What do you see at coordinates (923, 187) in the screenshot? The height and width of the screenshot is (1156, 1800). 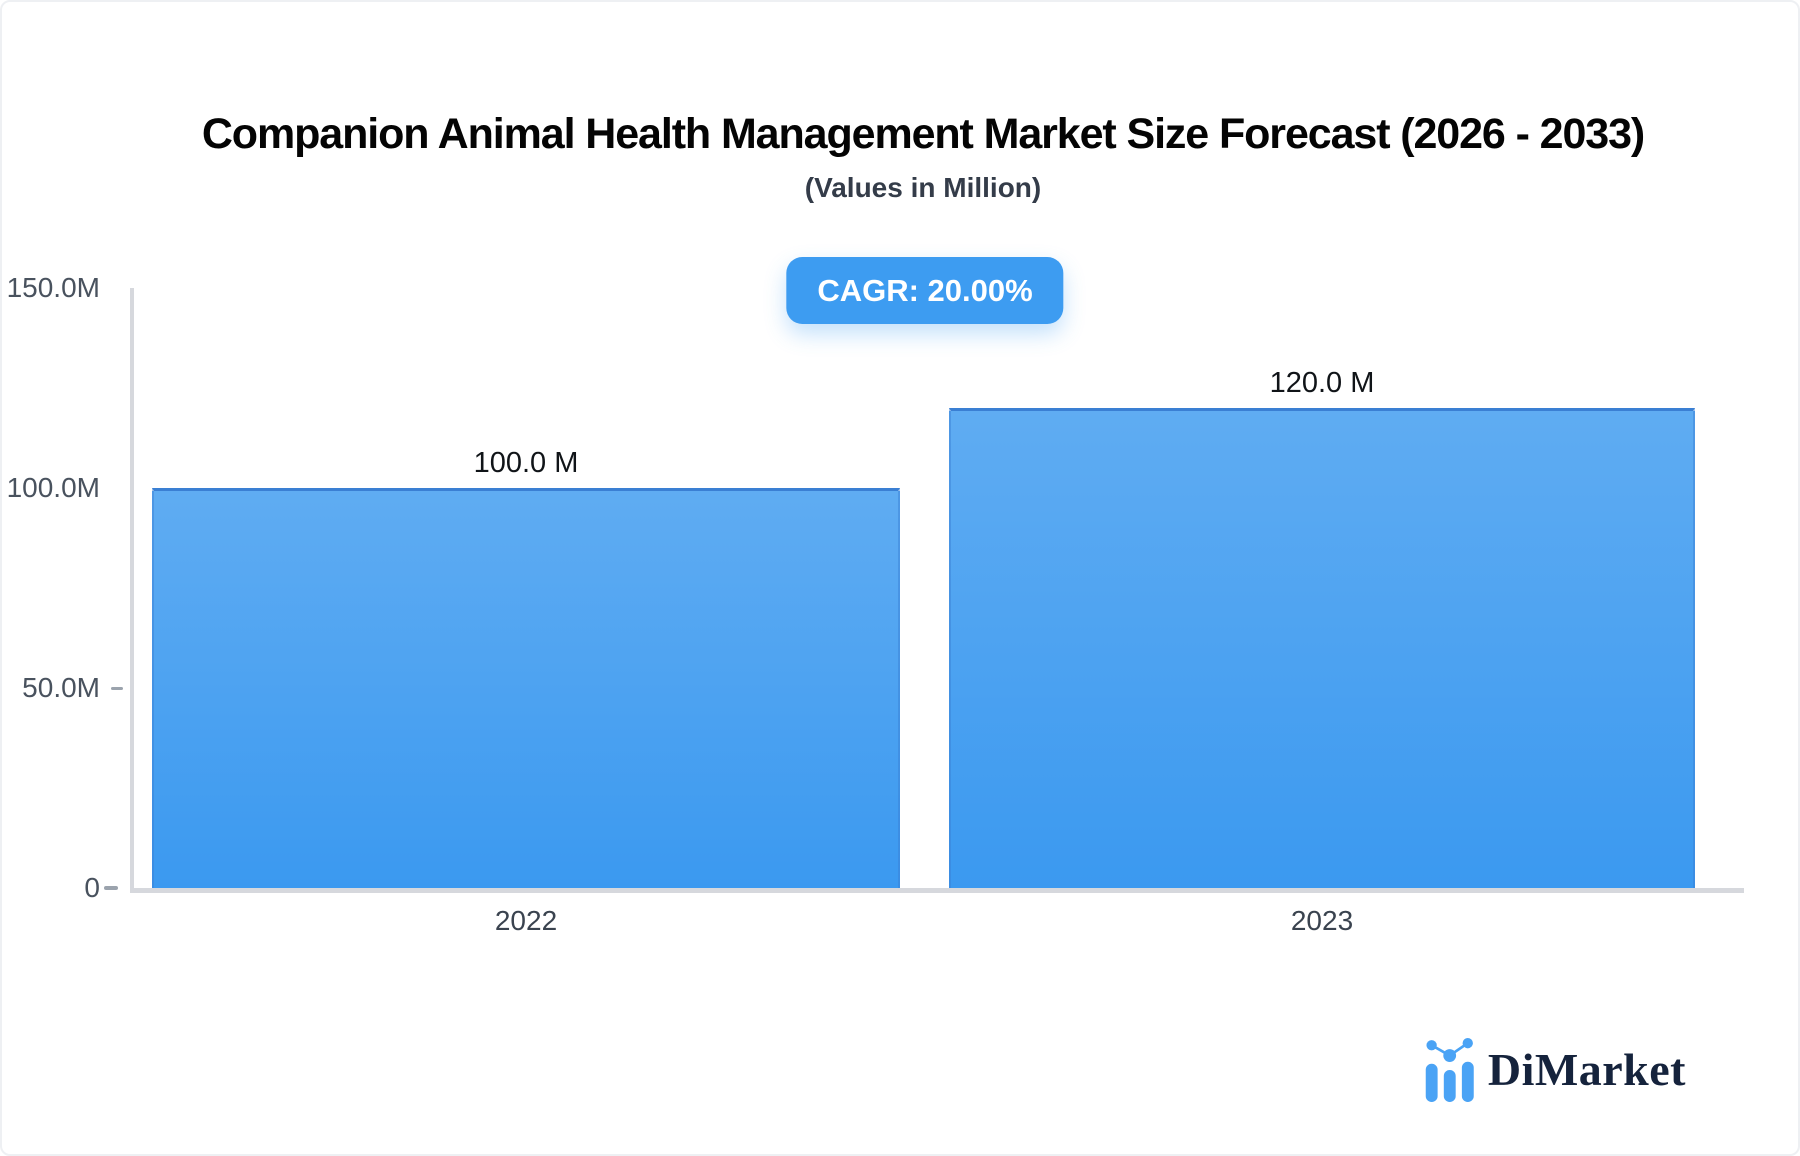 I see `chart-subtitle: (Values in Million)` at bounding box center [923, 187].